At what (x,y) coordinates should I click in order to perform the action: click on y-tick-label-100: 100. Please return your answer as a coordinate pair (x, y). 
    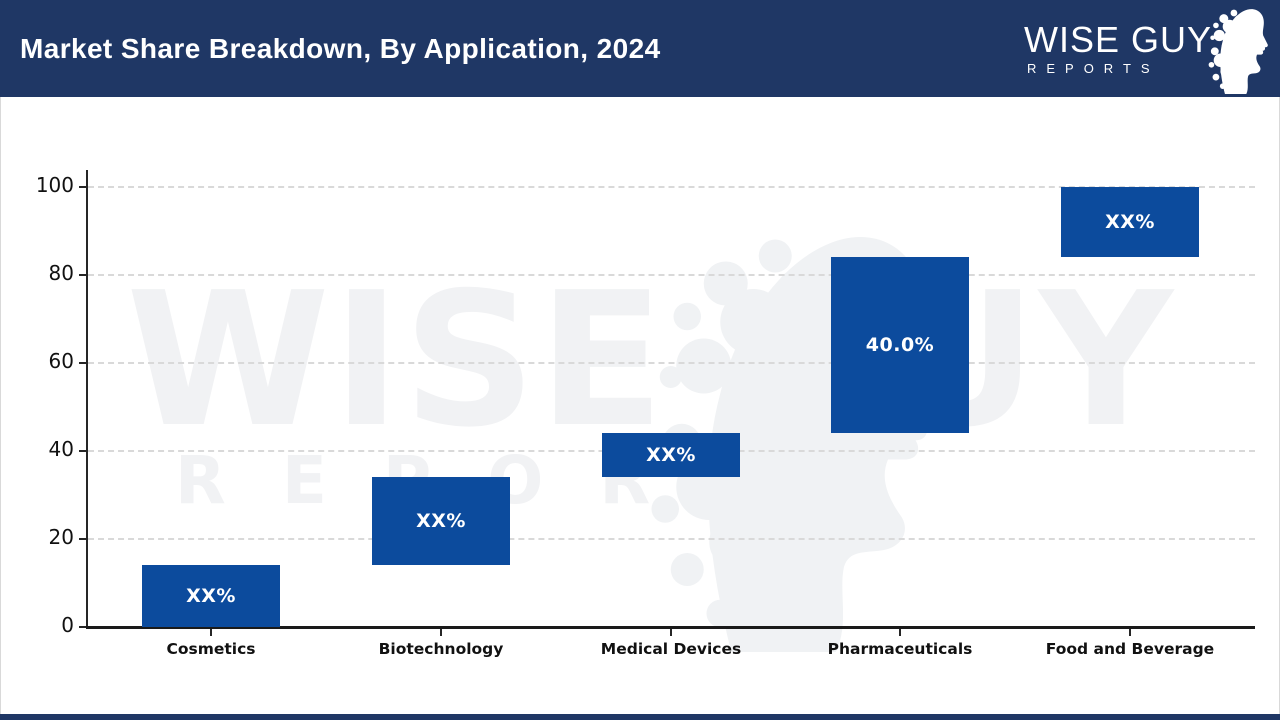
    Looking at the image, I should click on (54, 185).